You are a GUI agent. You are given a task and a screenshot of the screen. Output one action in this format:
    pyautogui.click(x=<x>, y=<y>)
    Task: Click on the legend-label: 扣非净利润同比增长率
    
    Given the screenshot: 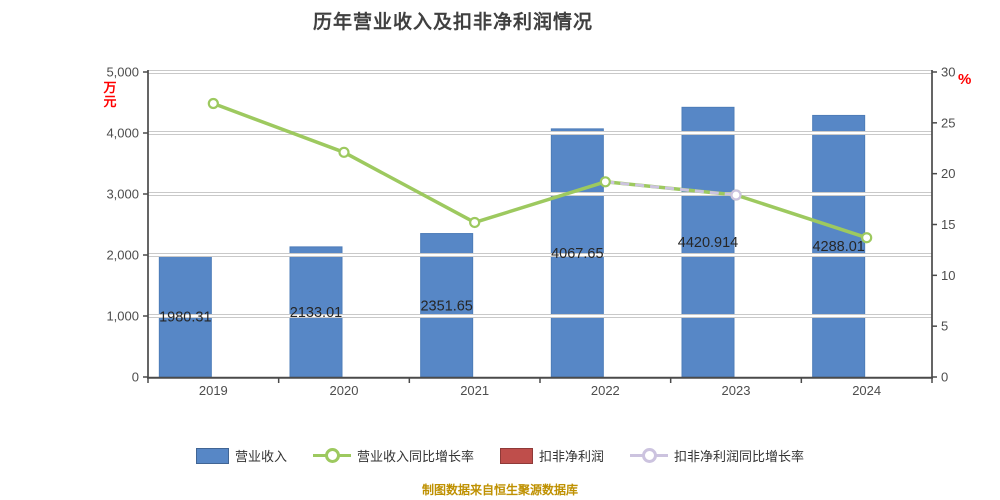 What is the action you would take?
    pyautogui.click(x=739, y=456)
    